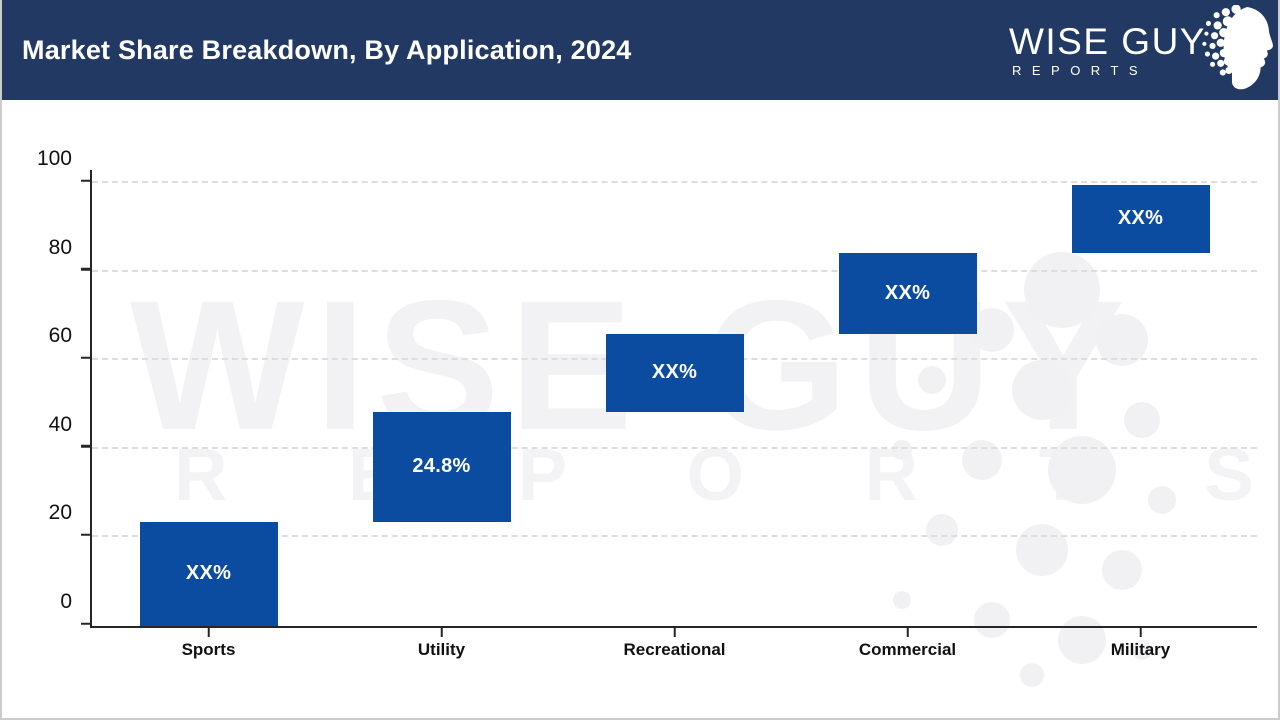 This screenshot has height=720, width=1280. I want to click on bar-military: XX%, so click(1140, 219).